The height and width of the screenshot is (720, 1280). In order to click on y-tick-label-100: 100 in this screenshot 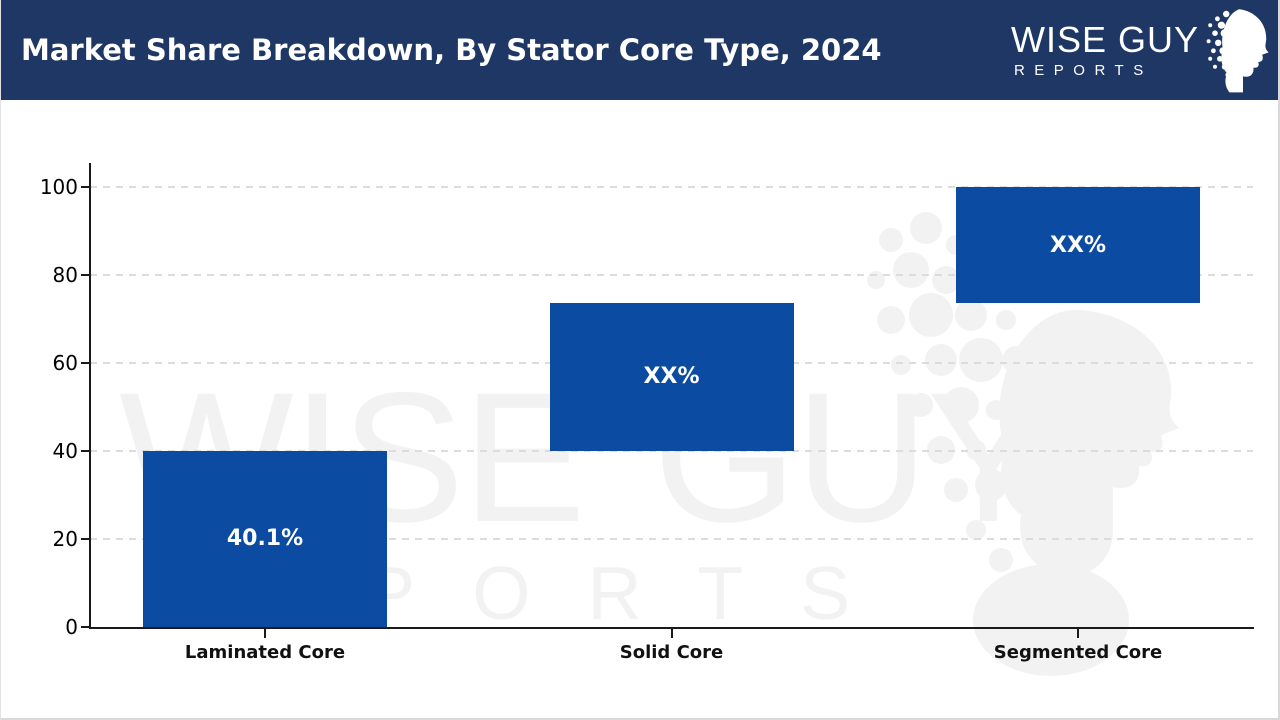, I will do `click(58, 187)`.